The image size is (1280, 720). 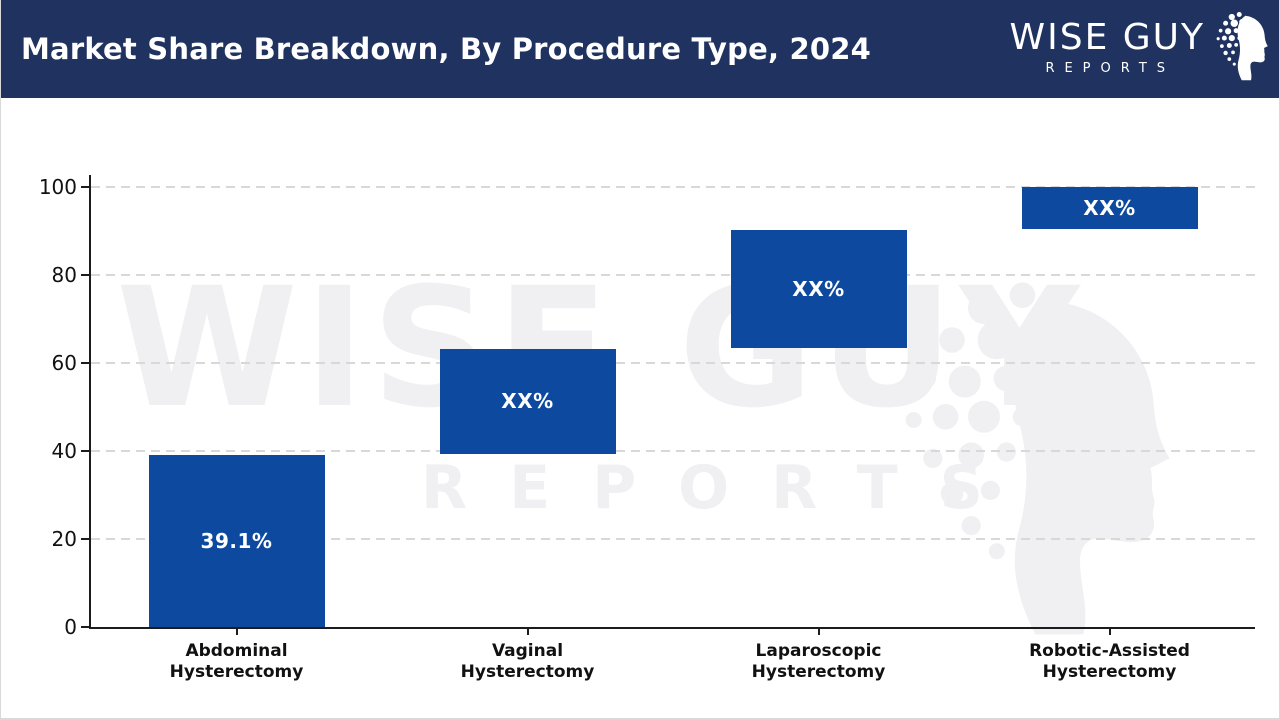 What do you see at coordinates (70, 627) in the screenshot?
I see `y-axis-tick-label: 0` at bounding box center [70, 627].